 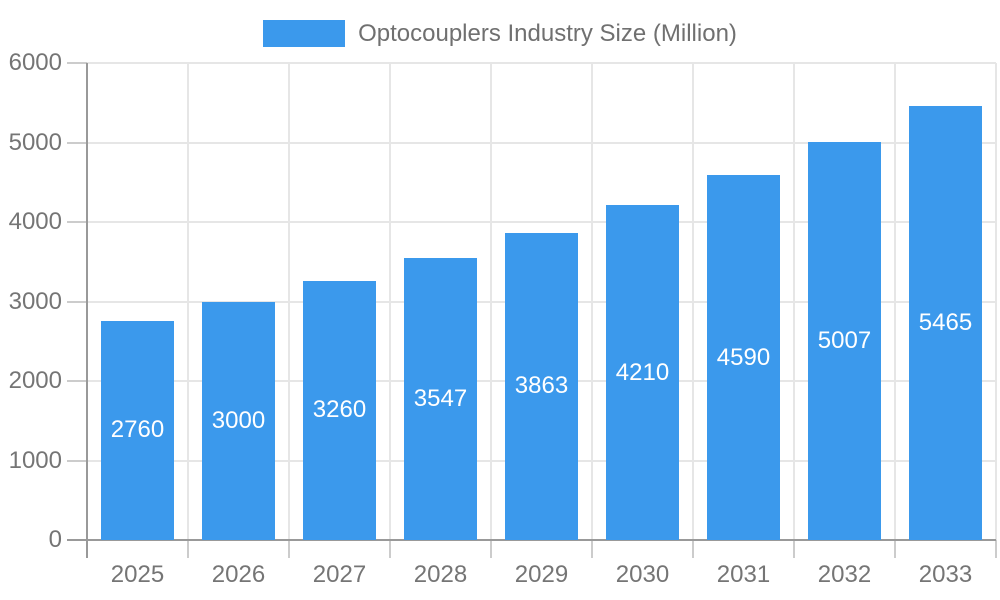 What do you see at coordinates (743, 574) in the screenshot?
I see `x-axis-label: 2031` at bounding box center [743, 574].